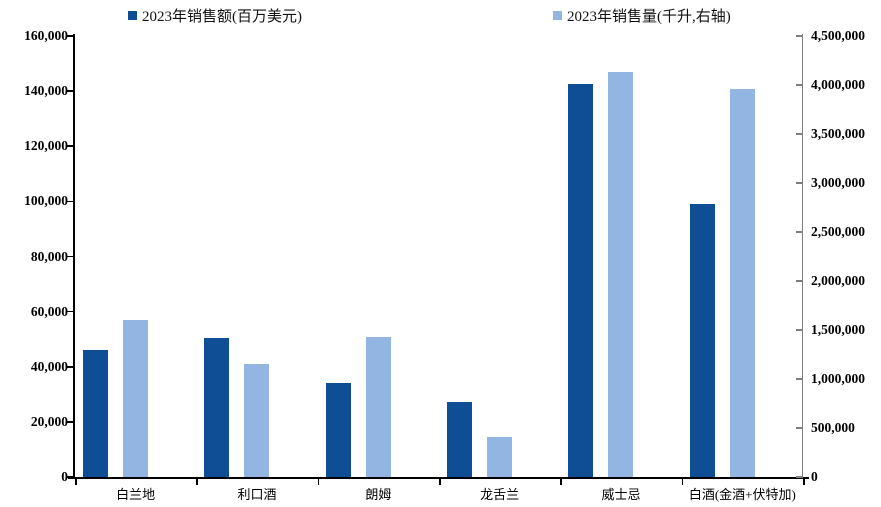 The width and height of the screenshot is (881, 507). What do you see at coordinates (46, 35) in the screenshot?
I see `left-axis-tick-label: 160,000` at bounding box center [46, 35].